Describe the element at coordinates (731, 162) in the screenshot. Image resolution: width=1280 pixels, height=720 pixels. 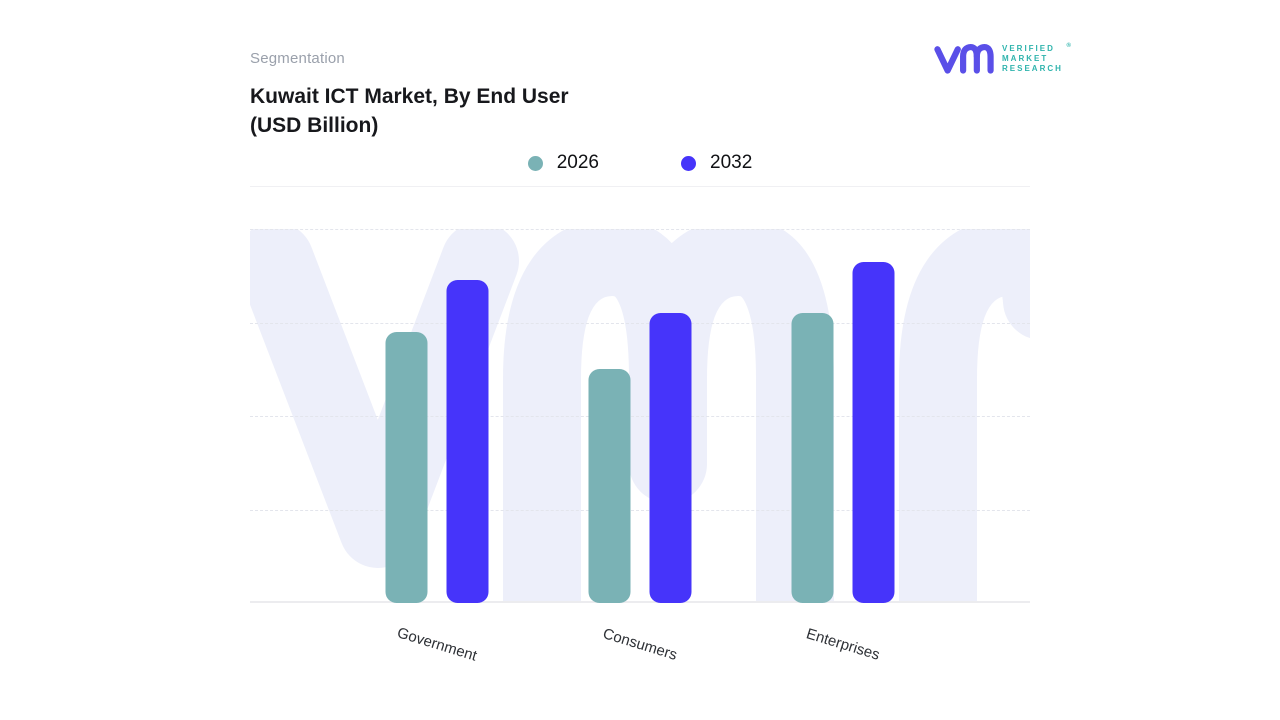
I see `legend-label-2032: 2032` at that location.